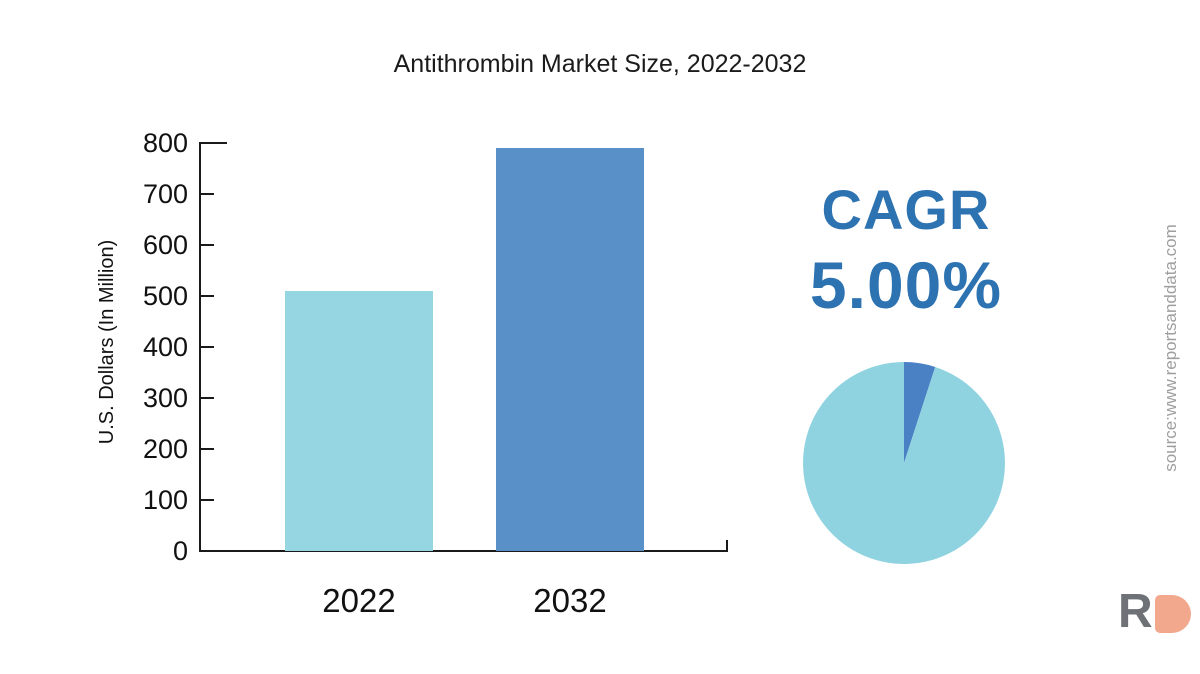 The height and width of the screenshot is (674, 1200). I want to click on y-tick-label: 500, so click(165, 296).